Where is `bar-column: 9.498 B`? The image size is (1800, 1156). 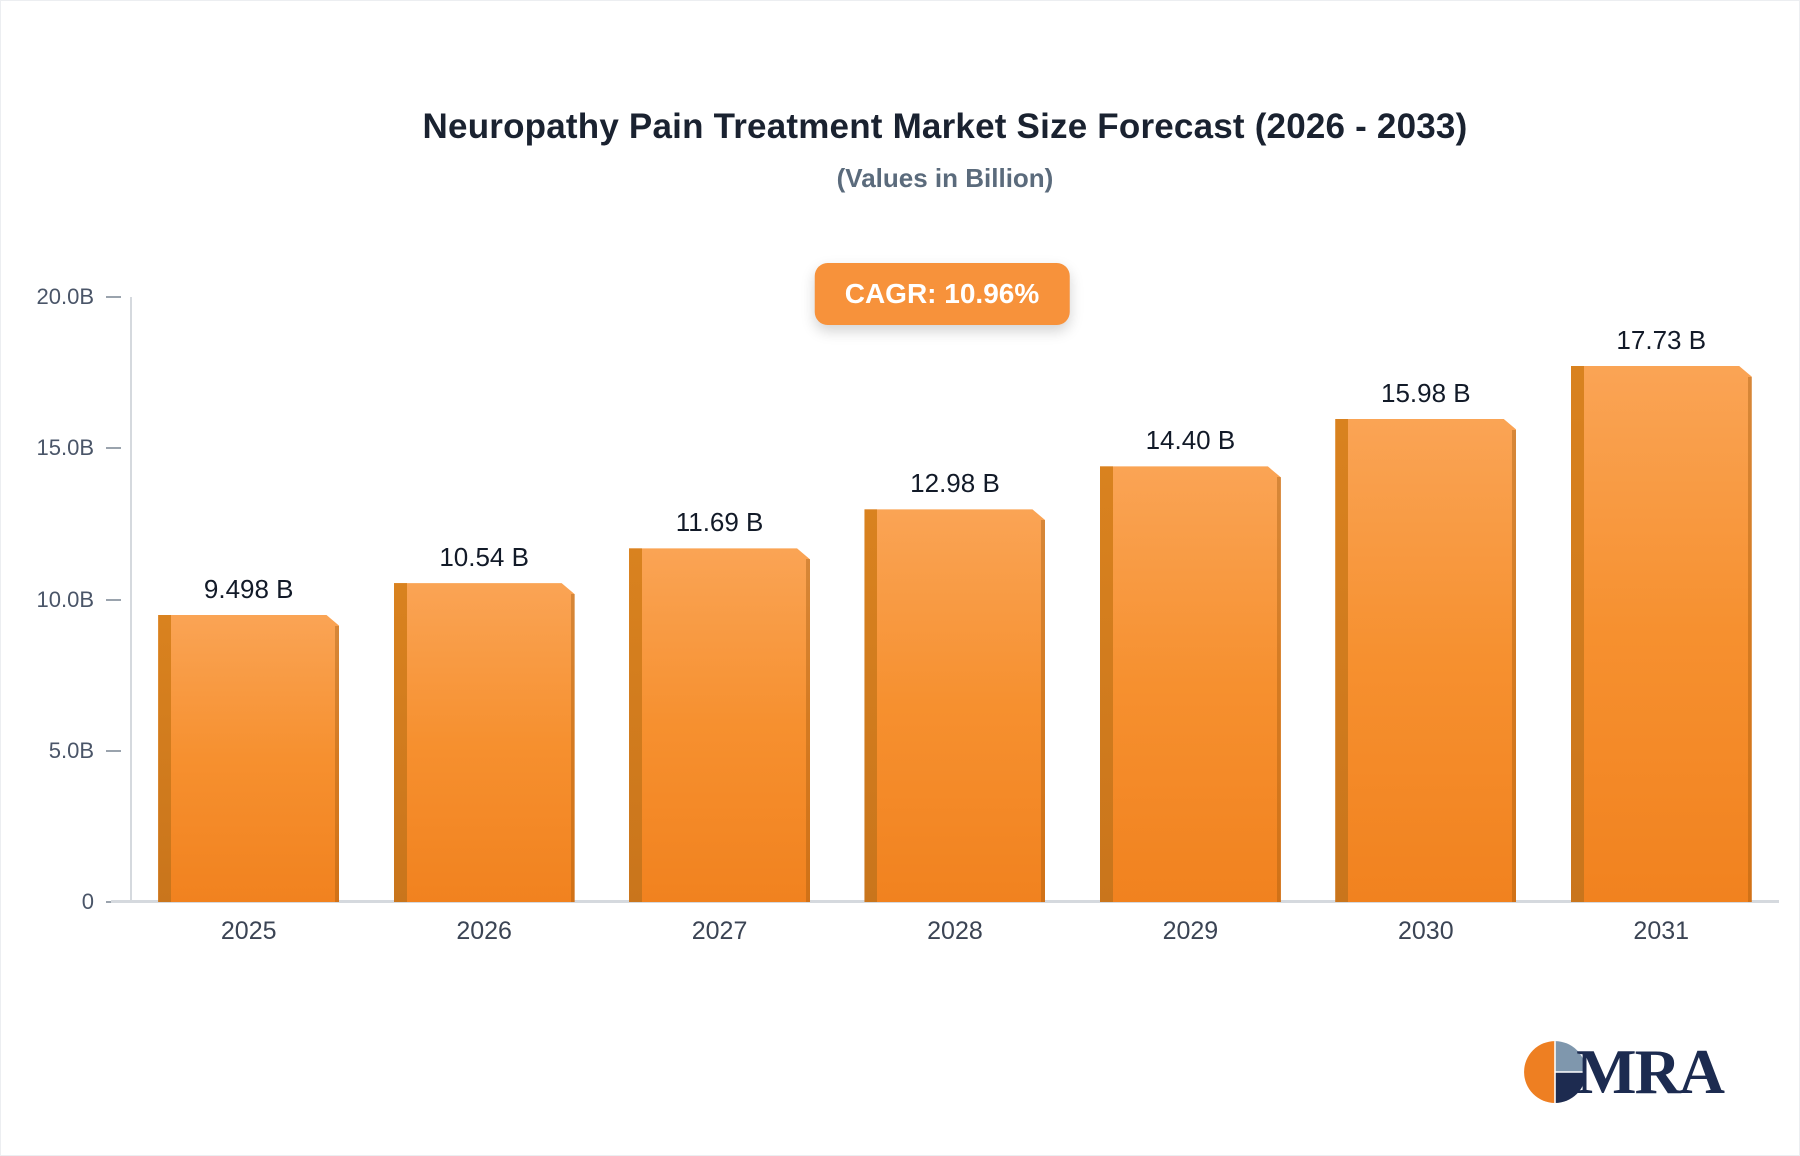 bar-column: 9.498 B is located at coordinates (248, 599).